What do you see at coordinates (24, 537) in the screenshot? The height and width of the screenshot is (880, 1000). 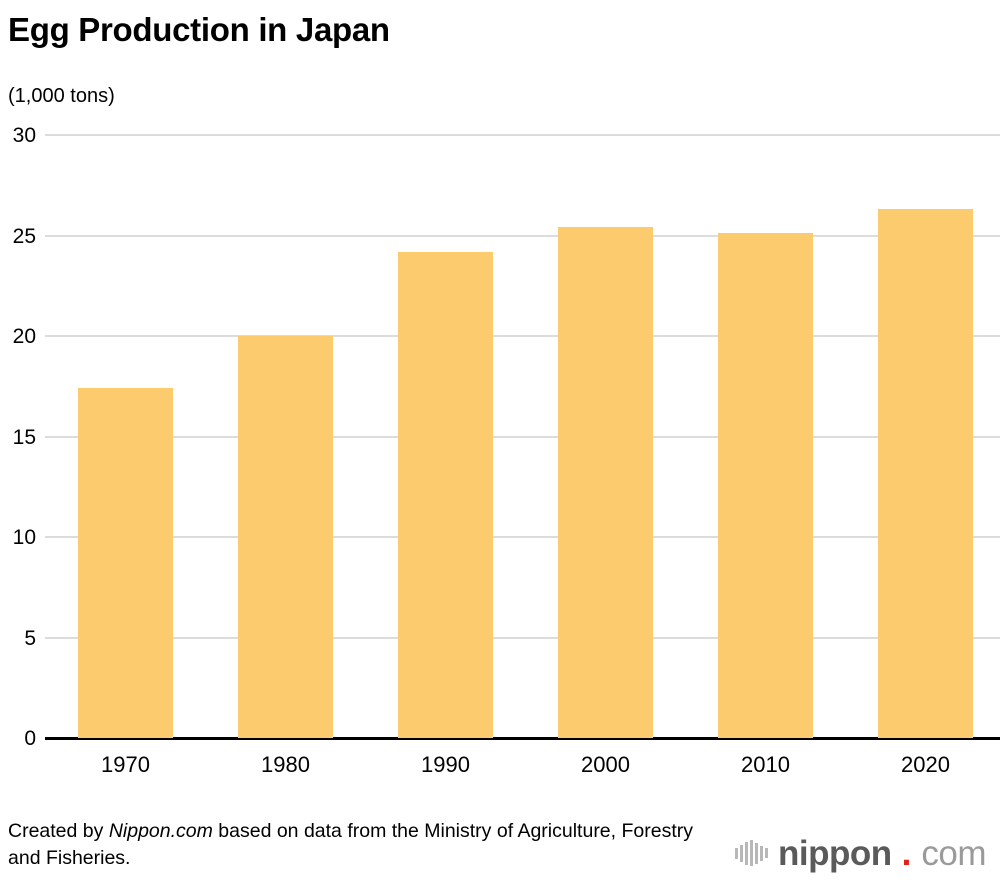 I see `y-axis-tick-label: 10` at bounding box center [24, 537].